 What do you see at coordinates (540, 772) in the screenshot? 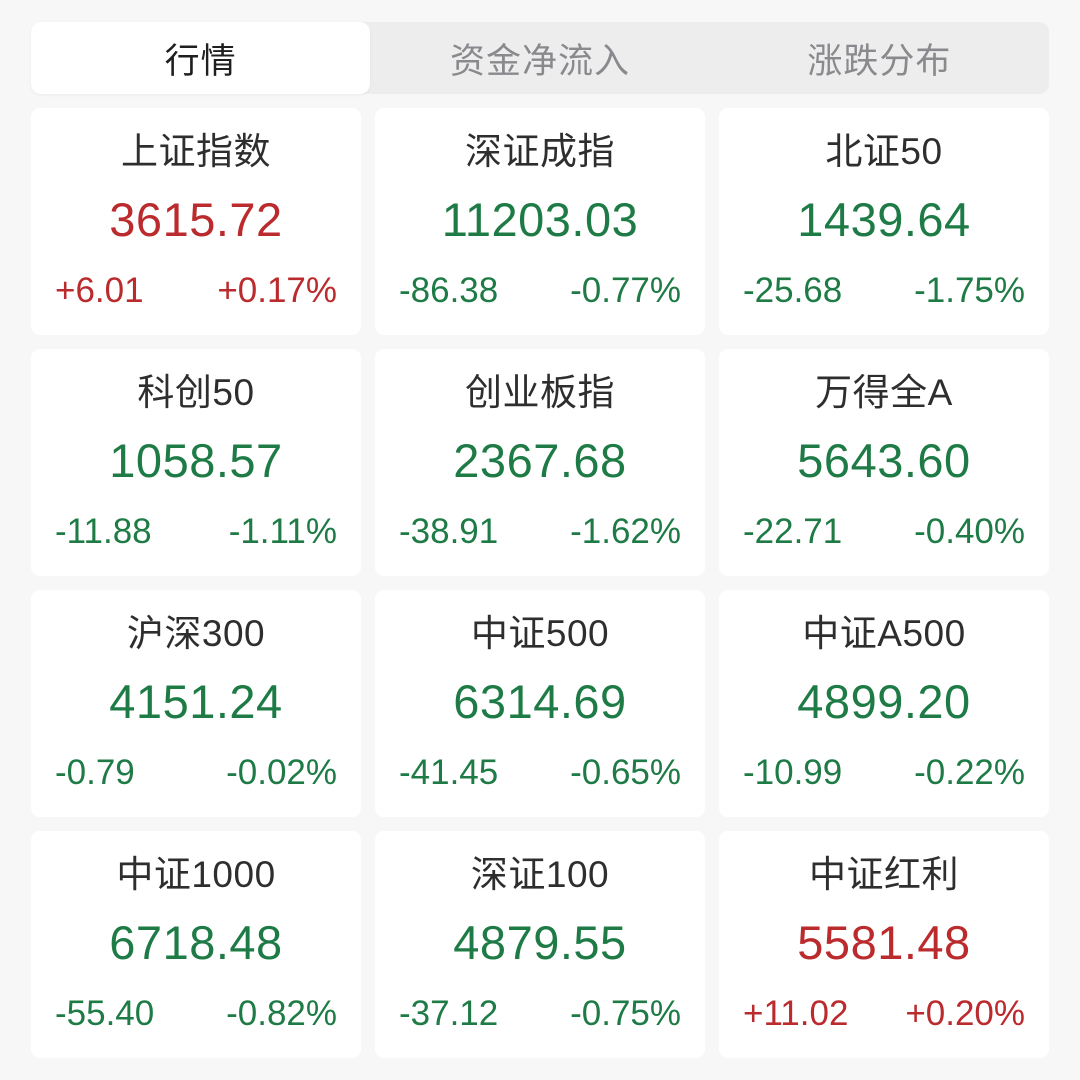
I see `index-delta-row: -41.45 -0.65%` at bounding box center [540, 772].